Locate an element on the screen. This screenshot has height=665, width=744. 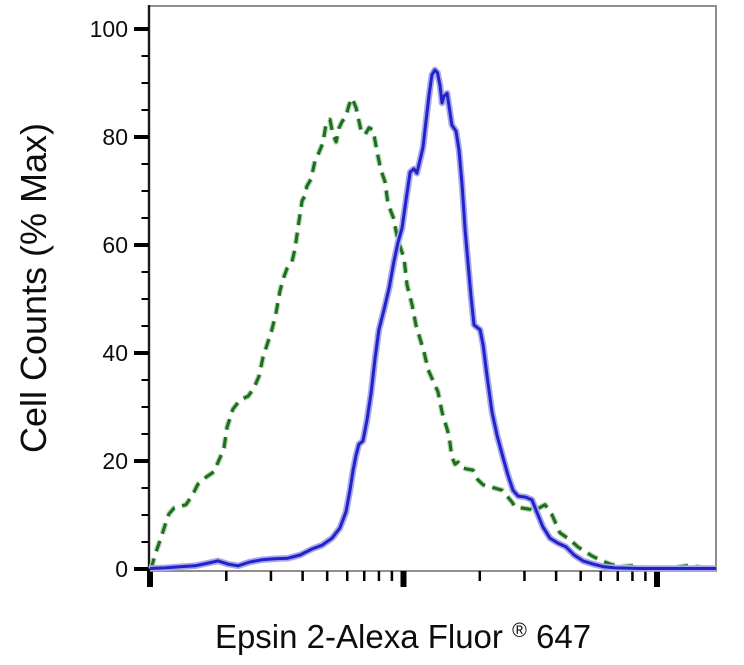
x-axis-title: Epsin 2-Alexa Fluor ® 647 is located at coordinates (403, 631).